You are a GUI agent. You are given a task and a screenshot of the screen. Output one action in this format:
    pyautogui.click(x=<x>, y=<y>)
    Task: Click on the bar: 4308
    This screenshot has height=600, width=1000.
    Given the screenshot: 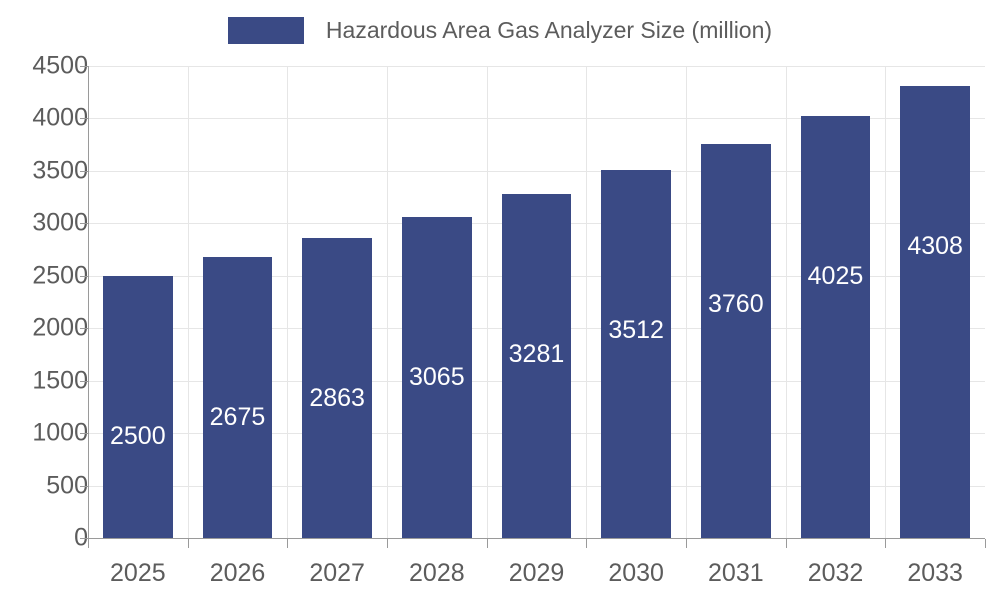 What is the action you would take?
    pyautogui.click(x=935, y=312)
    